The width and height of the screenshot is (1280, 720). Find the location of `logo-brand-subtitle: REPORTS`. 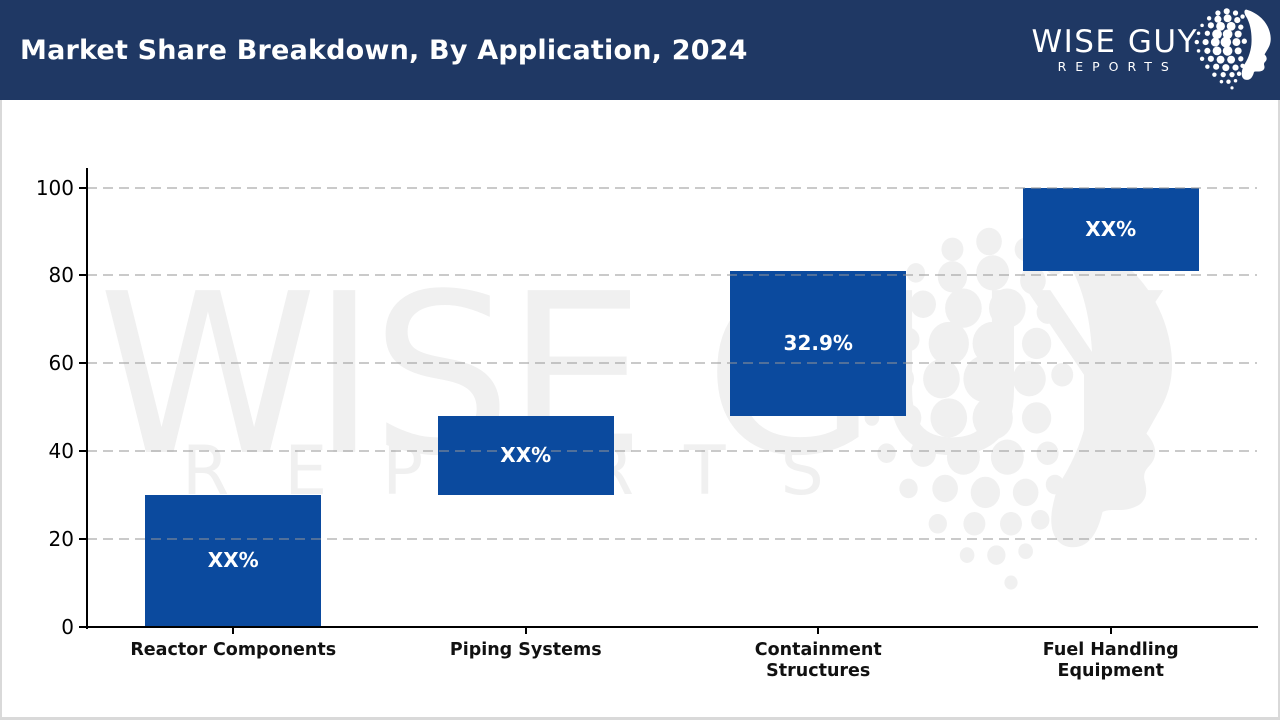

logo-brand-subtitle: REPORTS is located at coordinates (1117, 67).